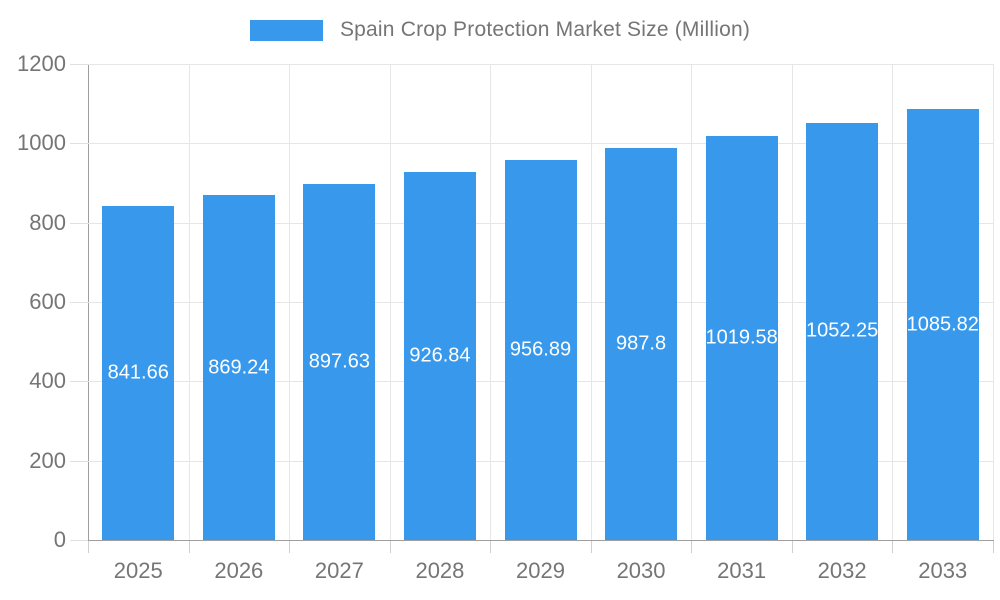 The height and width of the screenshot is (600, 1000). Describe the element at coordinates (541, 540) in the screenshot. I see `x-axis-line` at that location.